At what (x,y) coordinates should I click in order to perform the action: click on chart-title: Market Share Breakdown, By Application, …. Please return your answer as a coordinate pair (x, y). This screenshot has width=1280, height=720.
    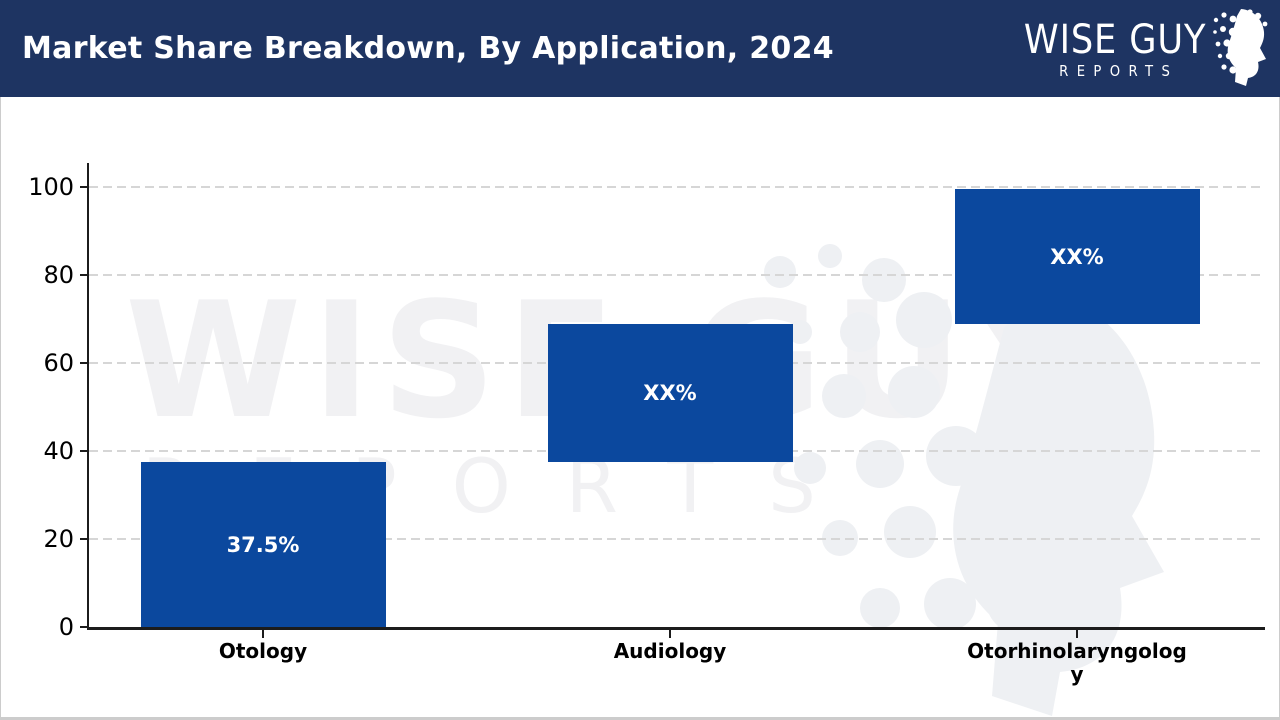
    Looking at the image, I should click on (428, 48).